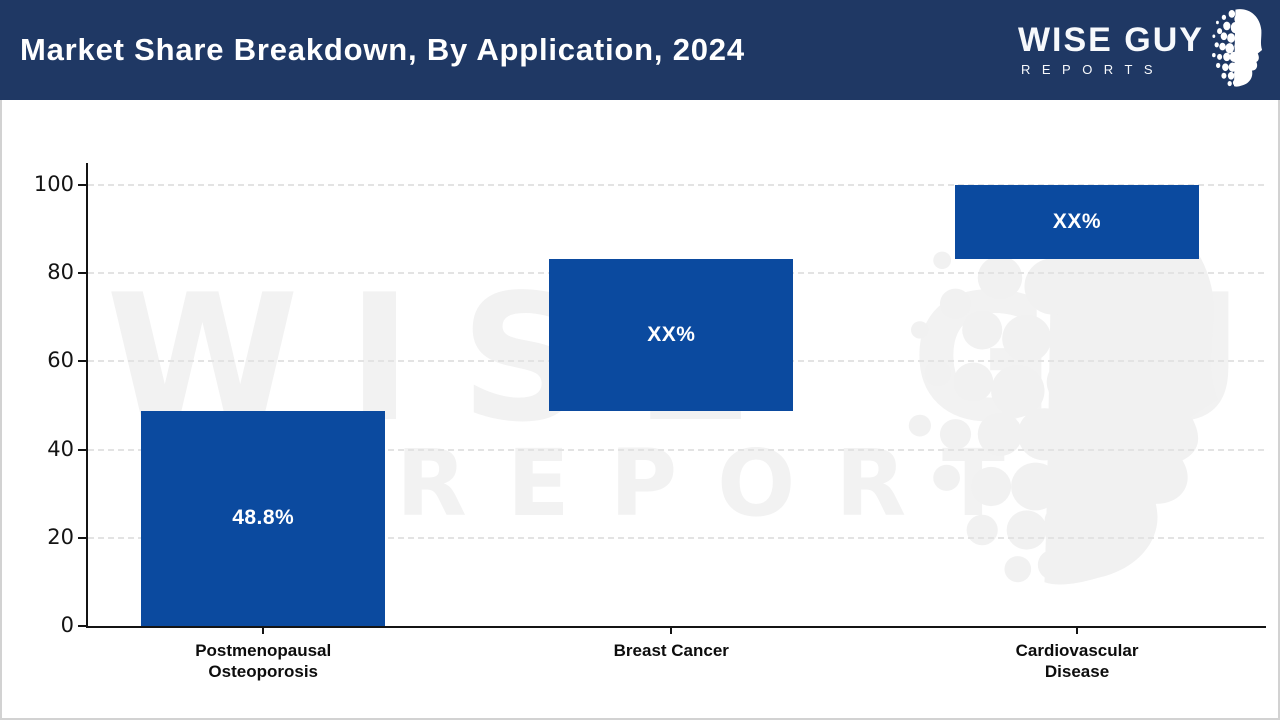 The height and width of the screenshot is (720, 1280). What do you see at coordinates (671, 650) in the screenshot?
I see `x-tick-label: Breast Cancer` at bounding box center [671, 650].